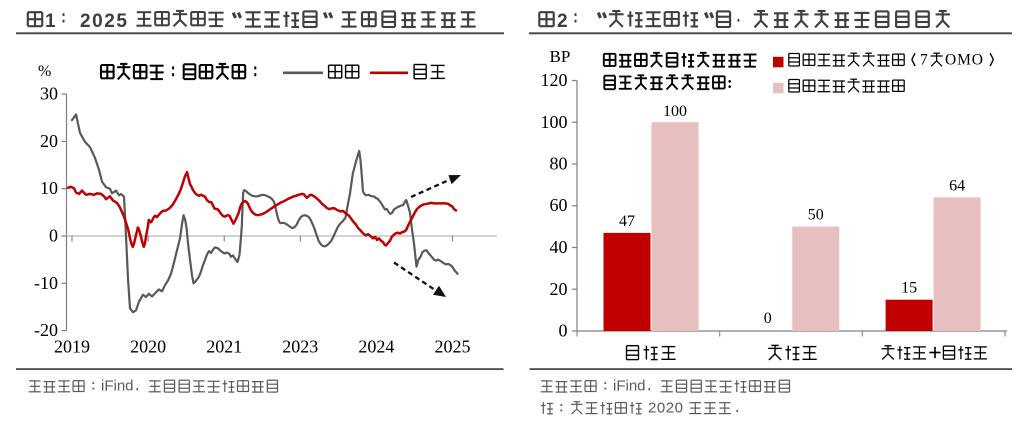 This screenshot has height=427, width=1024. What do you see at coordinates (224, 347) in the screenshot?
I see `svg-text: 2021` at bounding box center [224, 347].